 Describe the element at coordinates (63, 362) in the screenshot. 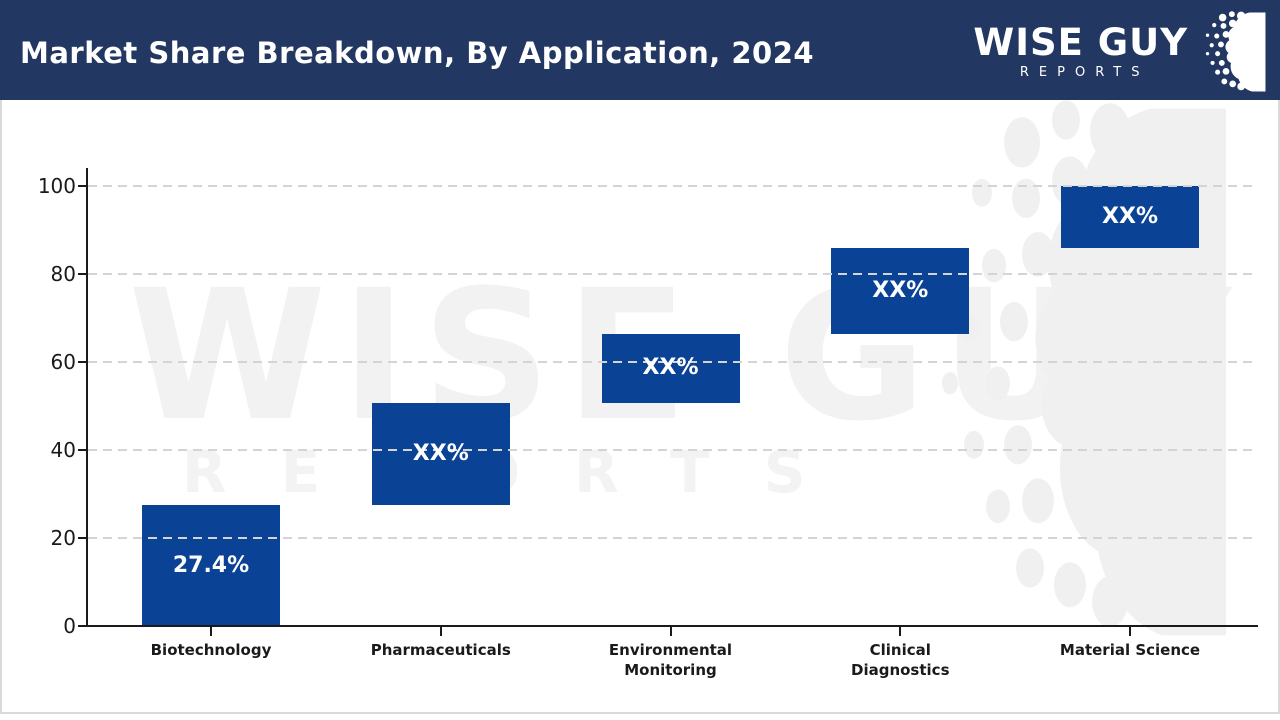

I see `y-tick-label-60: 60` at that location.